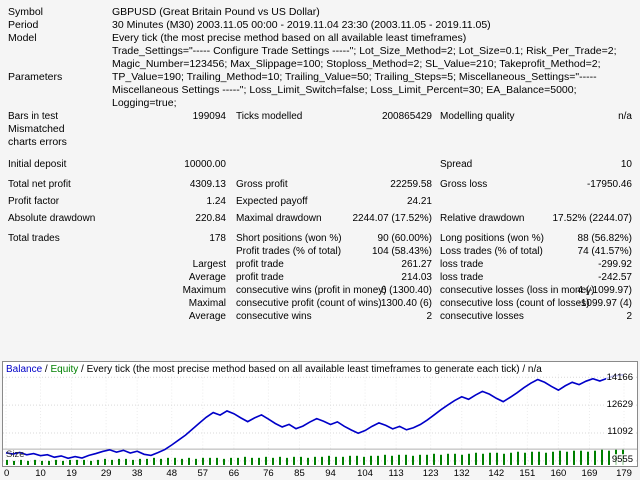  What do you see at coordinates (39, 184) in the screenshot?
I see `stat-label: Total net profit` at bounding box center [39, 184].